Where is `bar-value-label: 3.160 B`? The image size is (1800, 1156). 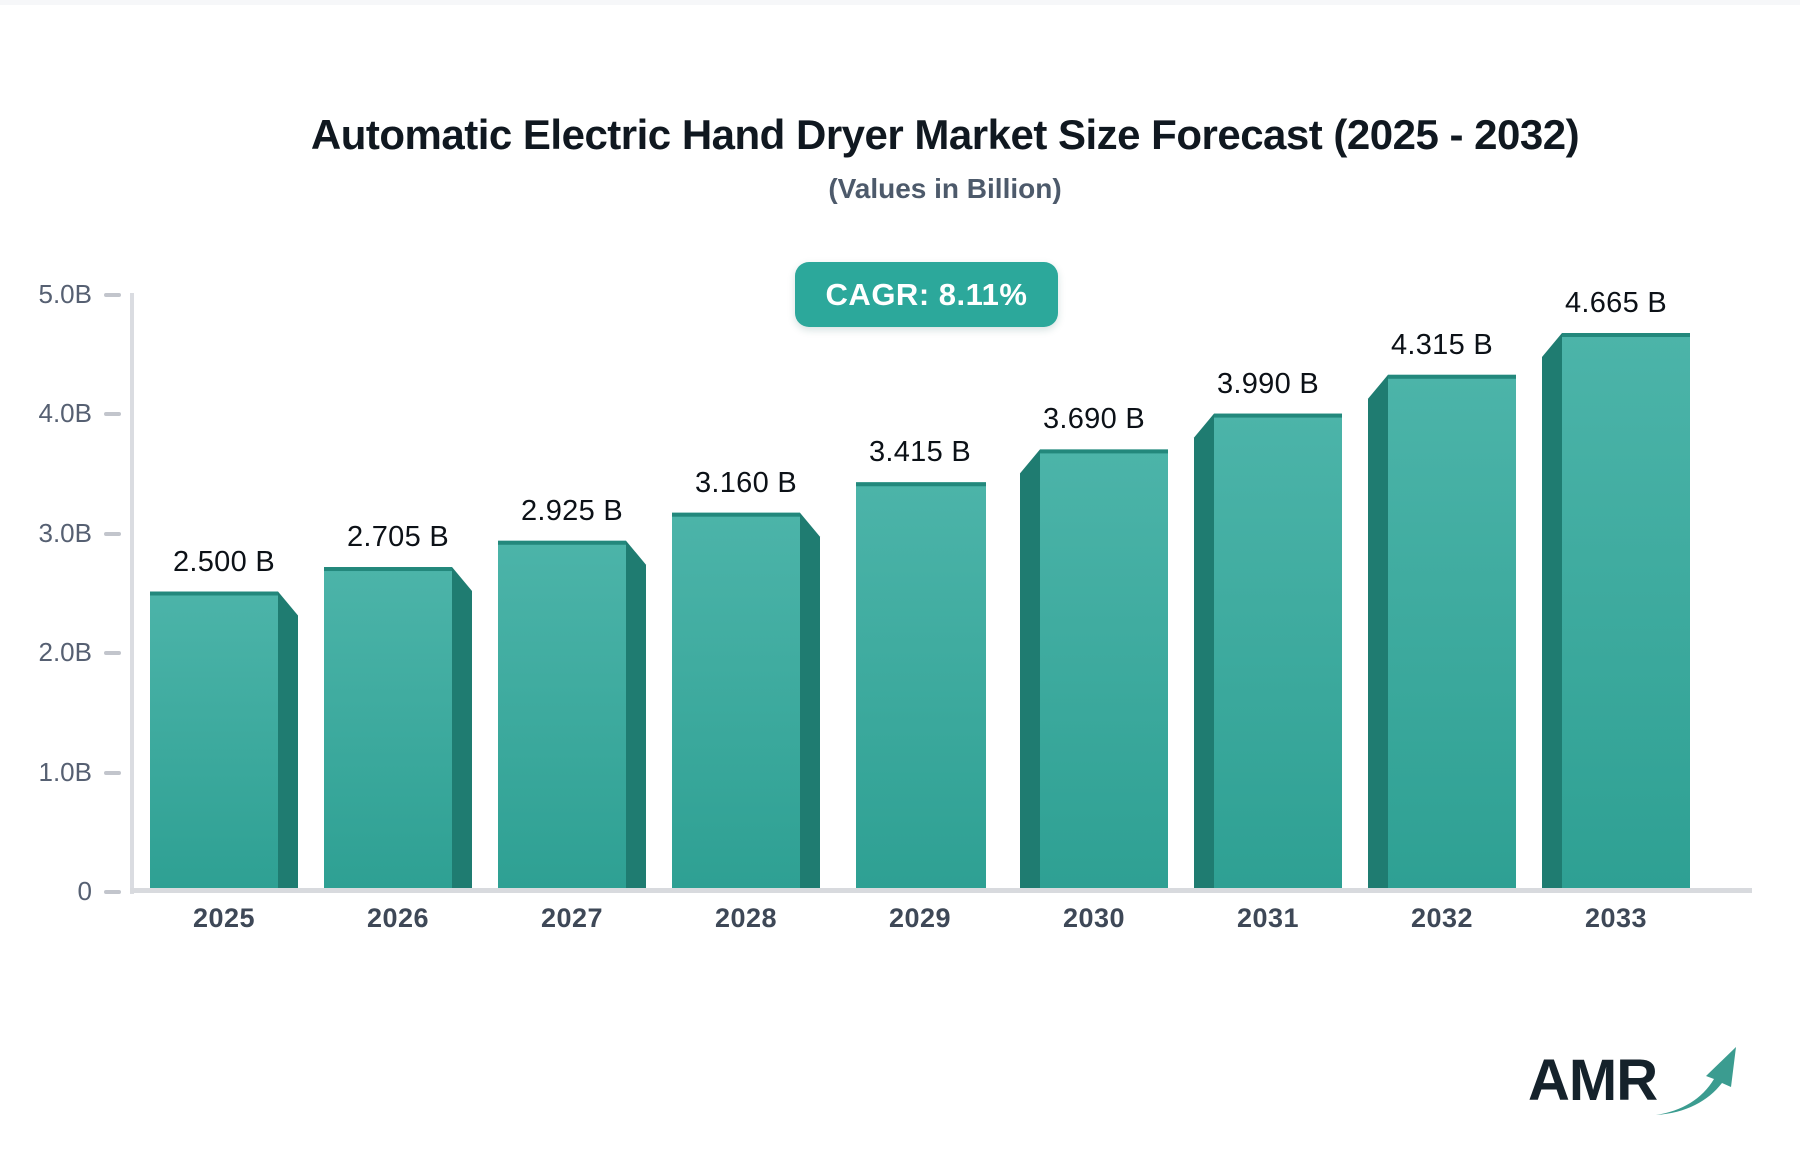 bar-value-label: 3.160 B is located at coordinates (746, 482).